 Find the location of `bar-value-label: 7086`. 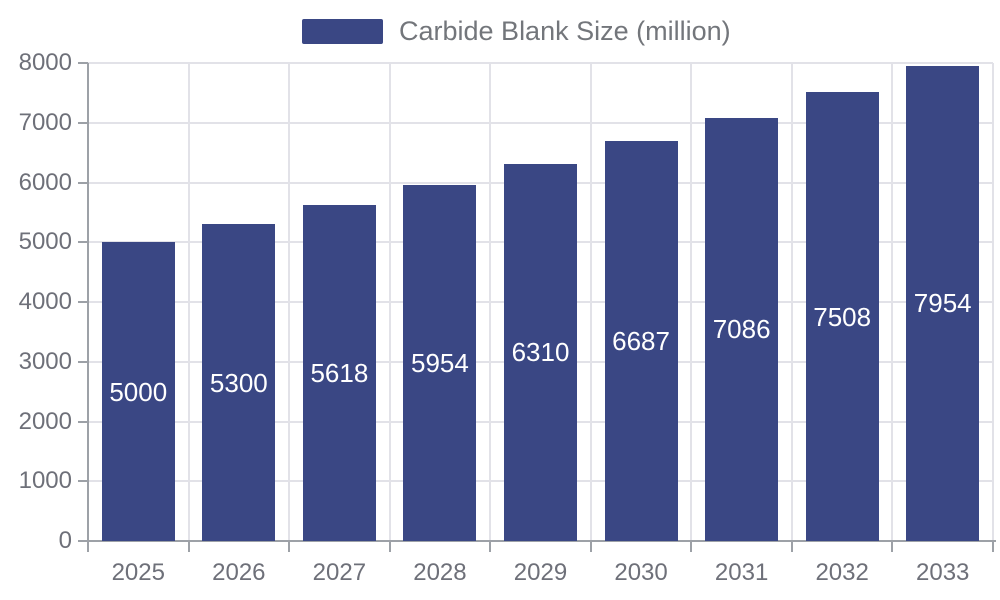

bar-value-label: 7086 is located at coordinates (741, 329).